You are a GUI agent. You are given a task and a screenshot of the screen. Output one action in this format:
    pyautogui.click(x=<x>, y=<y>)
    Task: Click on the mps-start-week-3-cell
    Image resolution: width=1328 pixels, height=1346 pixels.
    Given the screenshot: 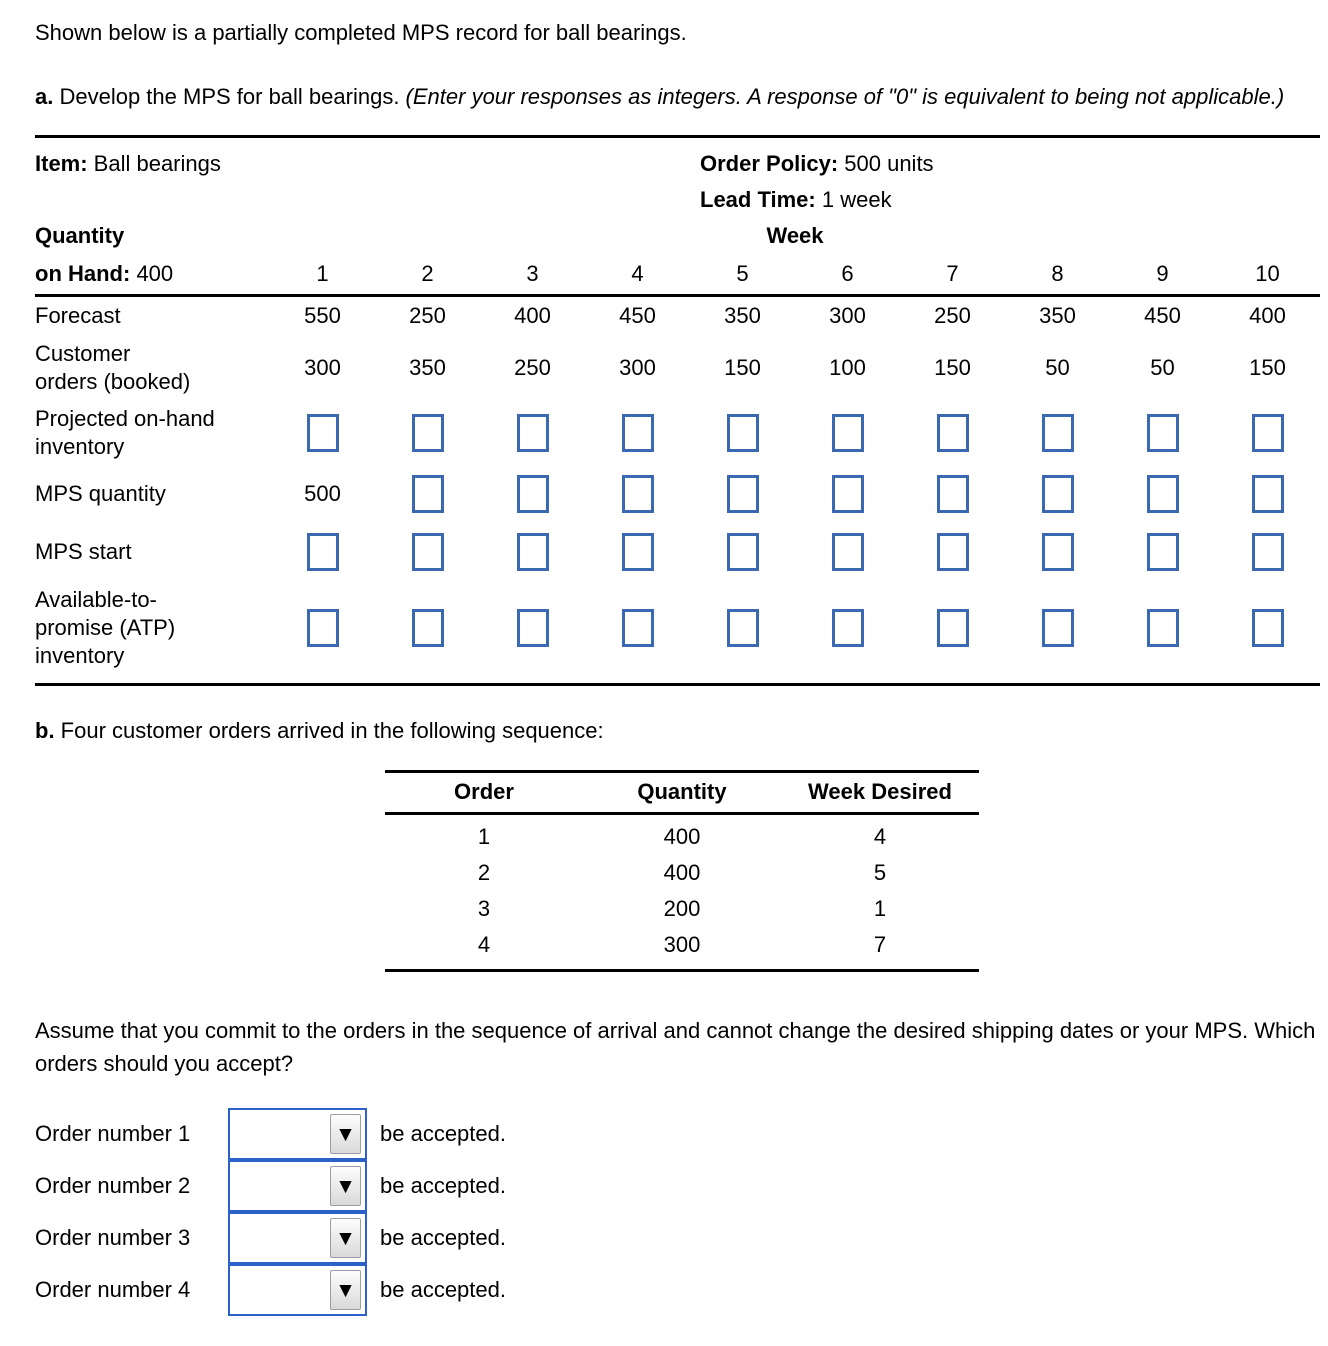 What is the action you would take?
    pyautogui.click(x=532, y=552)
    